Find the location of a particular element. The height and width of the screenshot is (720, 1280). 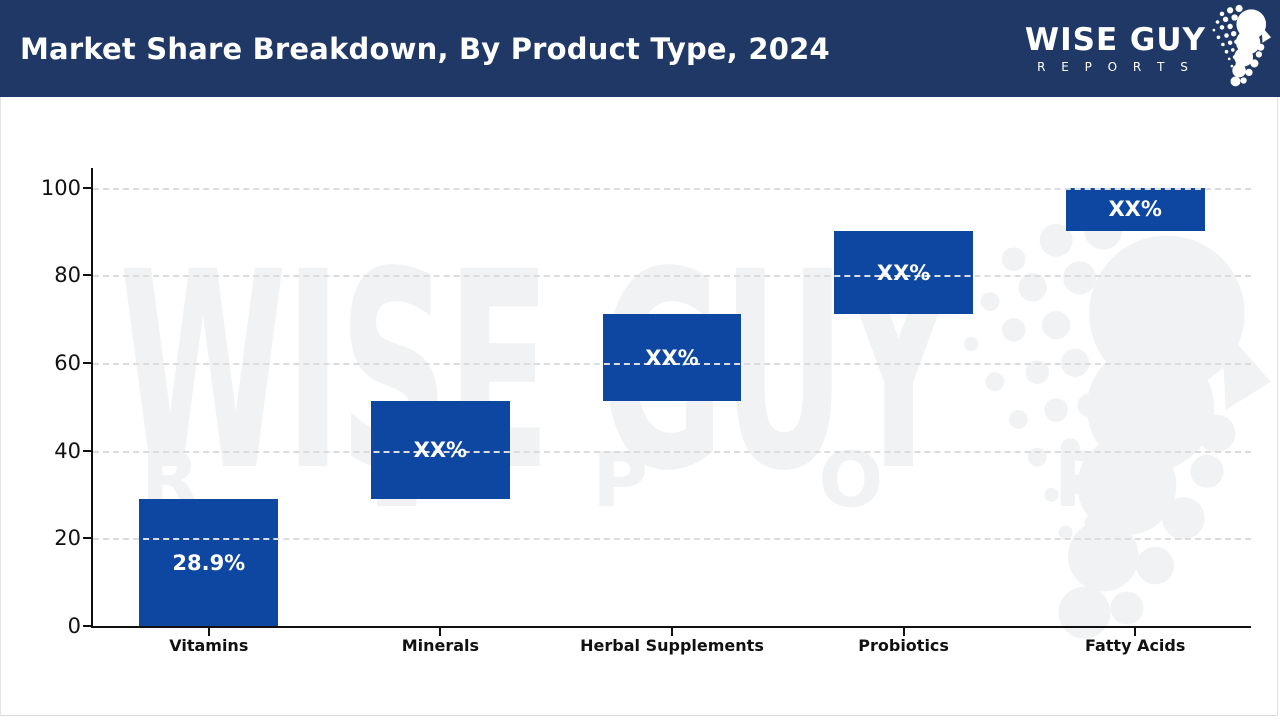

x-axis-label: Probiotics is located at coordinates (903, 645).